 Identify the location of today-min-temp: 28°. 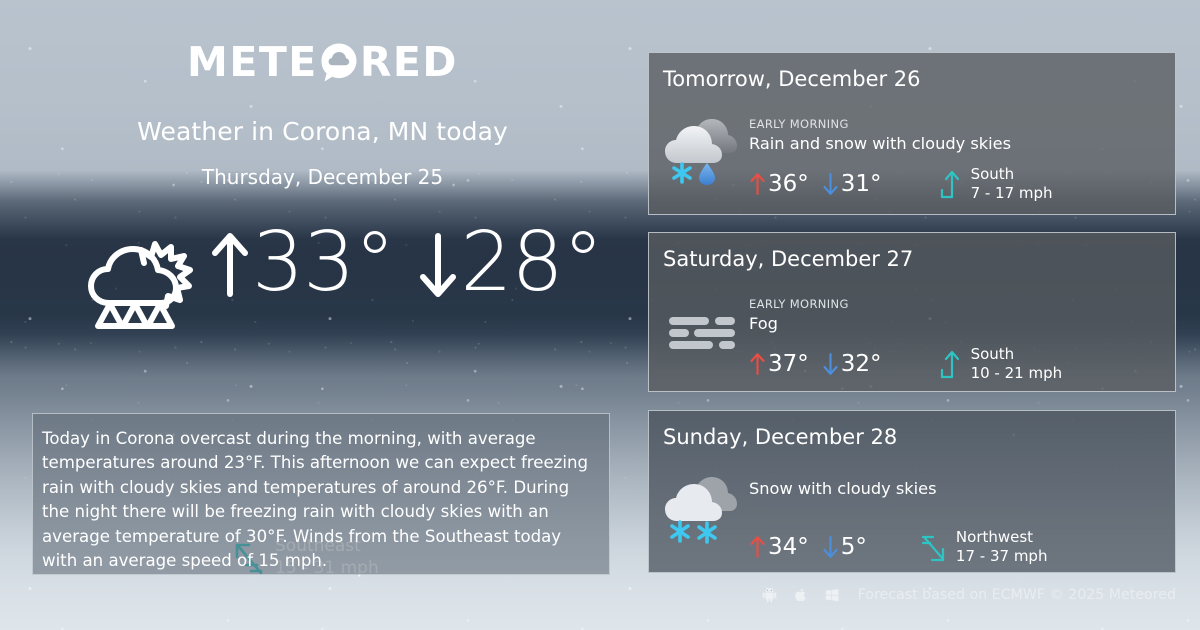
(510, 262).